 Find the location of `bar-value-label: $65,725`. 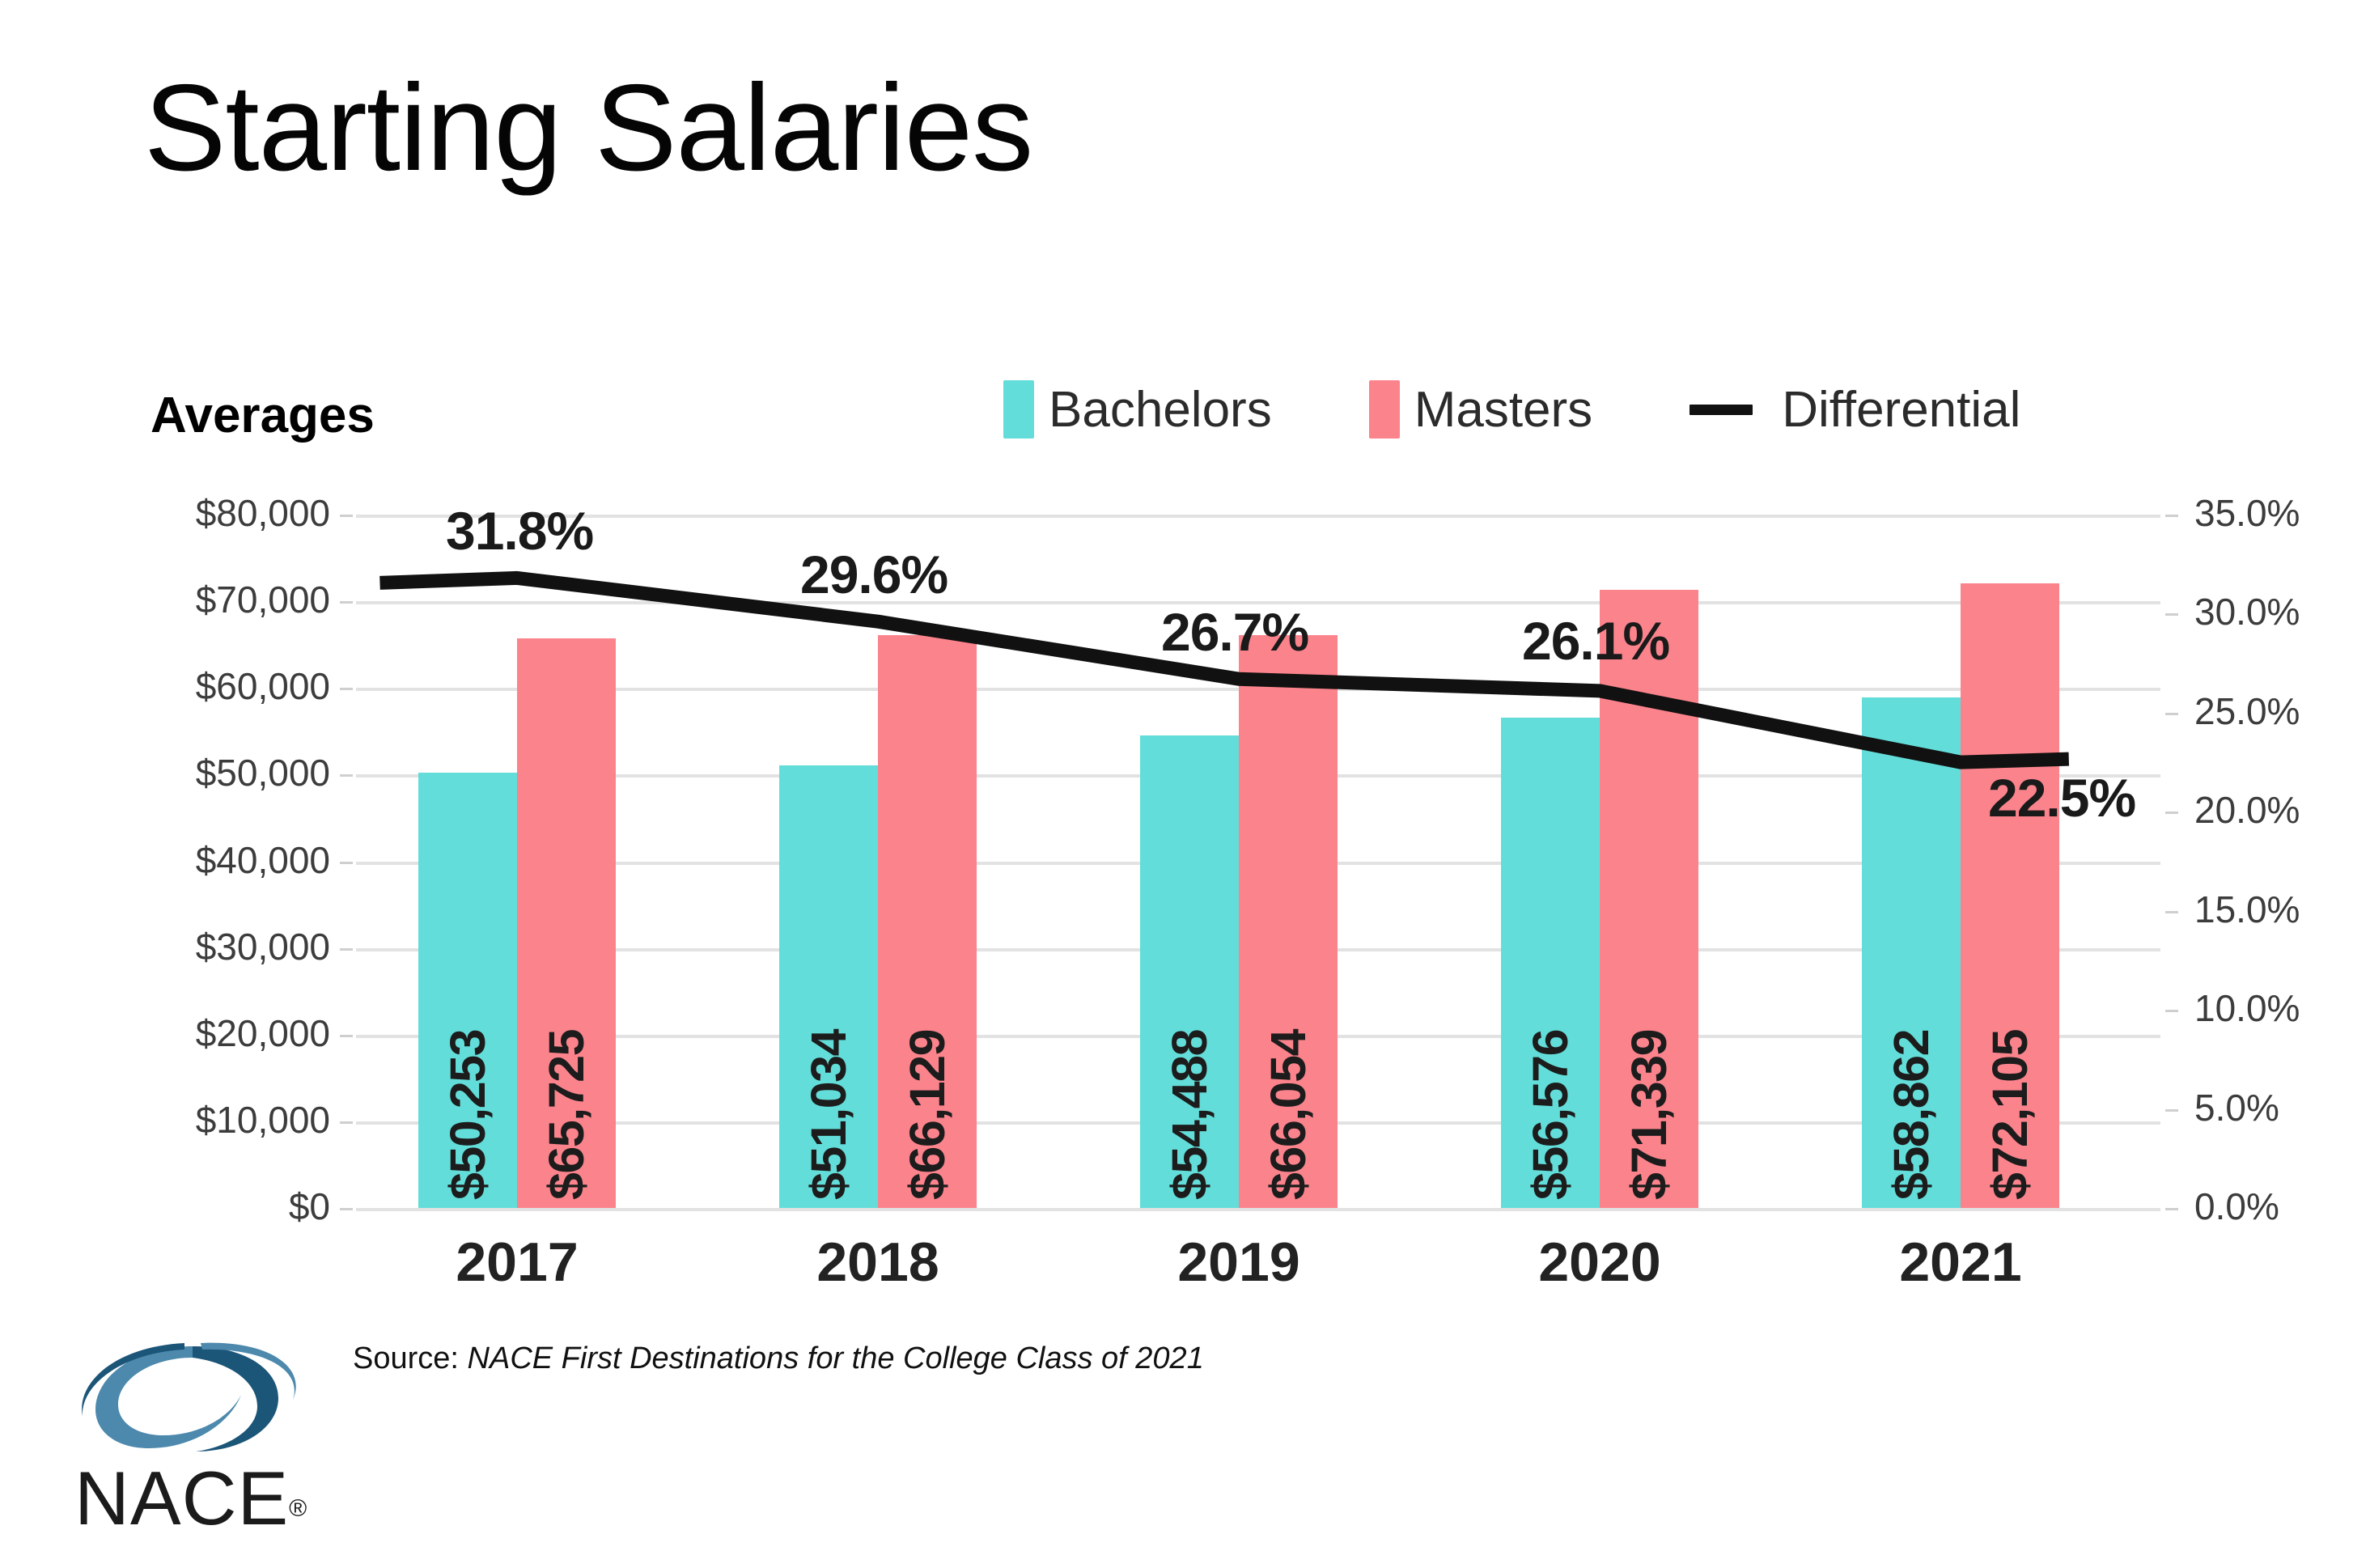

bar-value-label: $65,725 is located at coordinates (566, 1115).